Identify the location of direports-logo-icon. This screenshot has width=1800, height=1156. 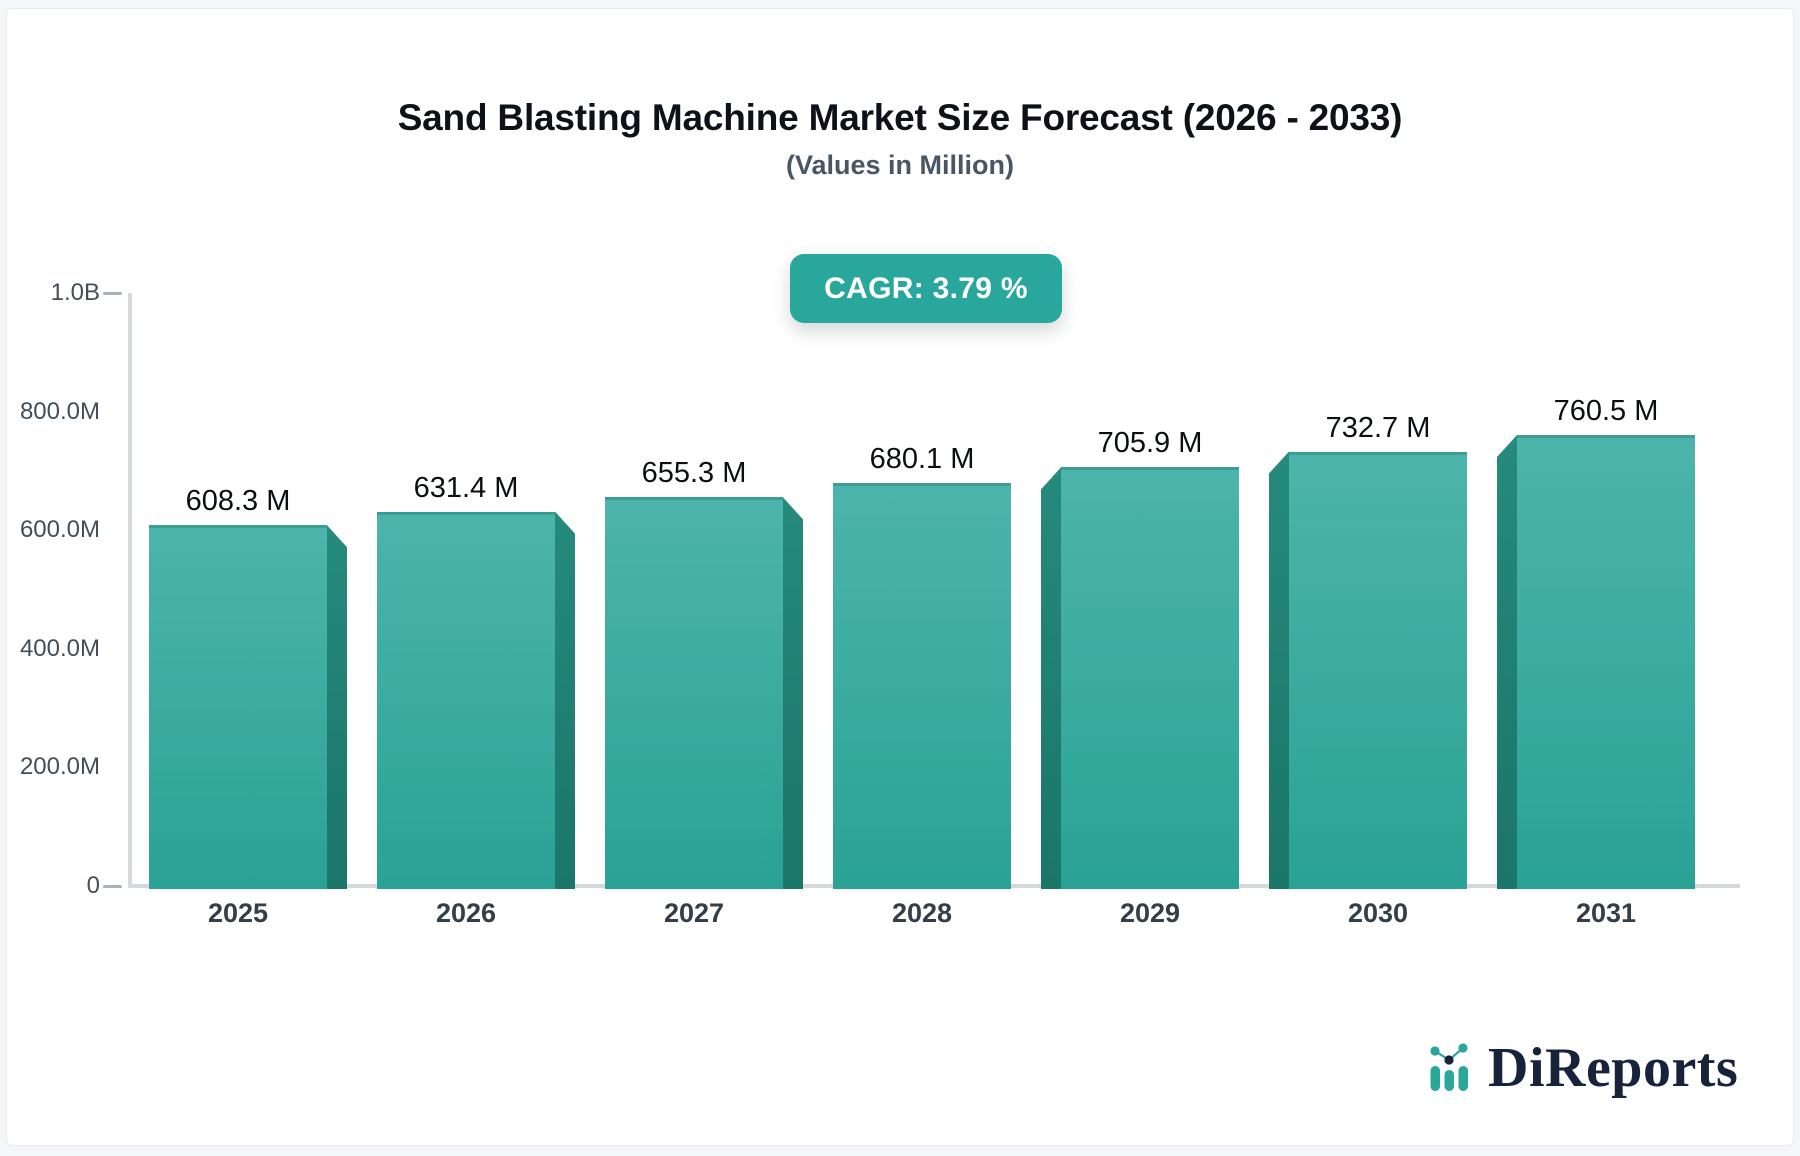
(1449, 1067).